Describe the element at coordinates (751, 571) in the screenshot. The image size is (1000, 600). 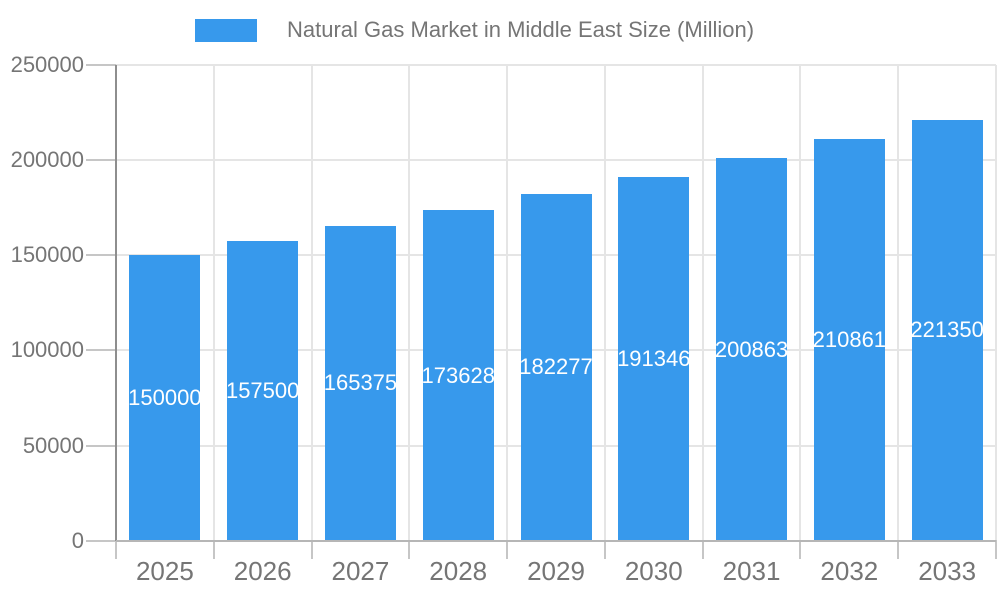
I see `x-tick-label: 2031` at that location.